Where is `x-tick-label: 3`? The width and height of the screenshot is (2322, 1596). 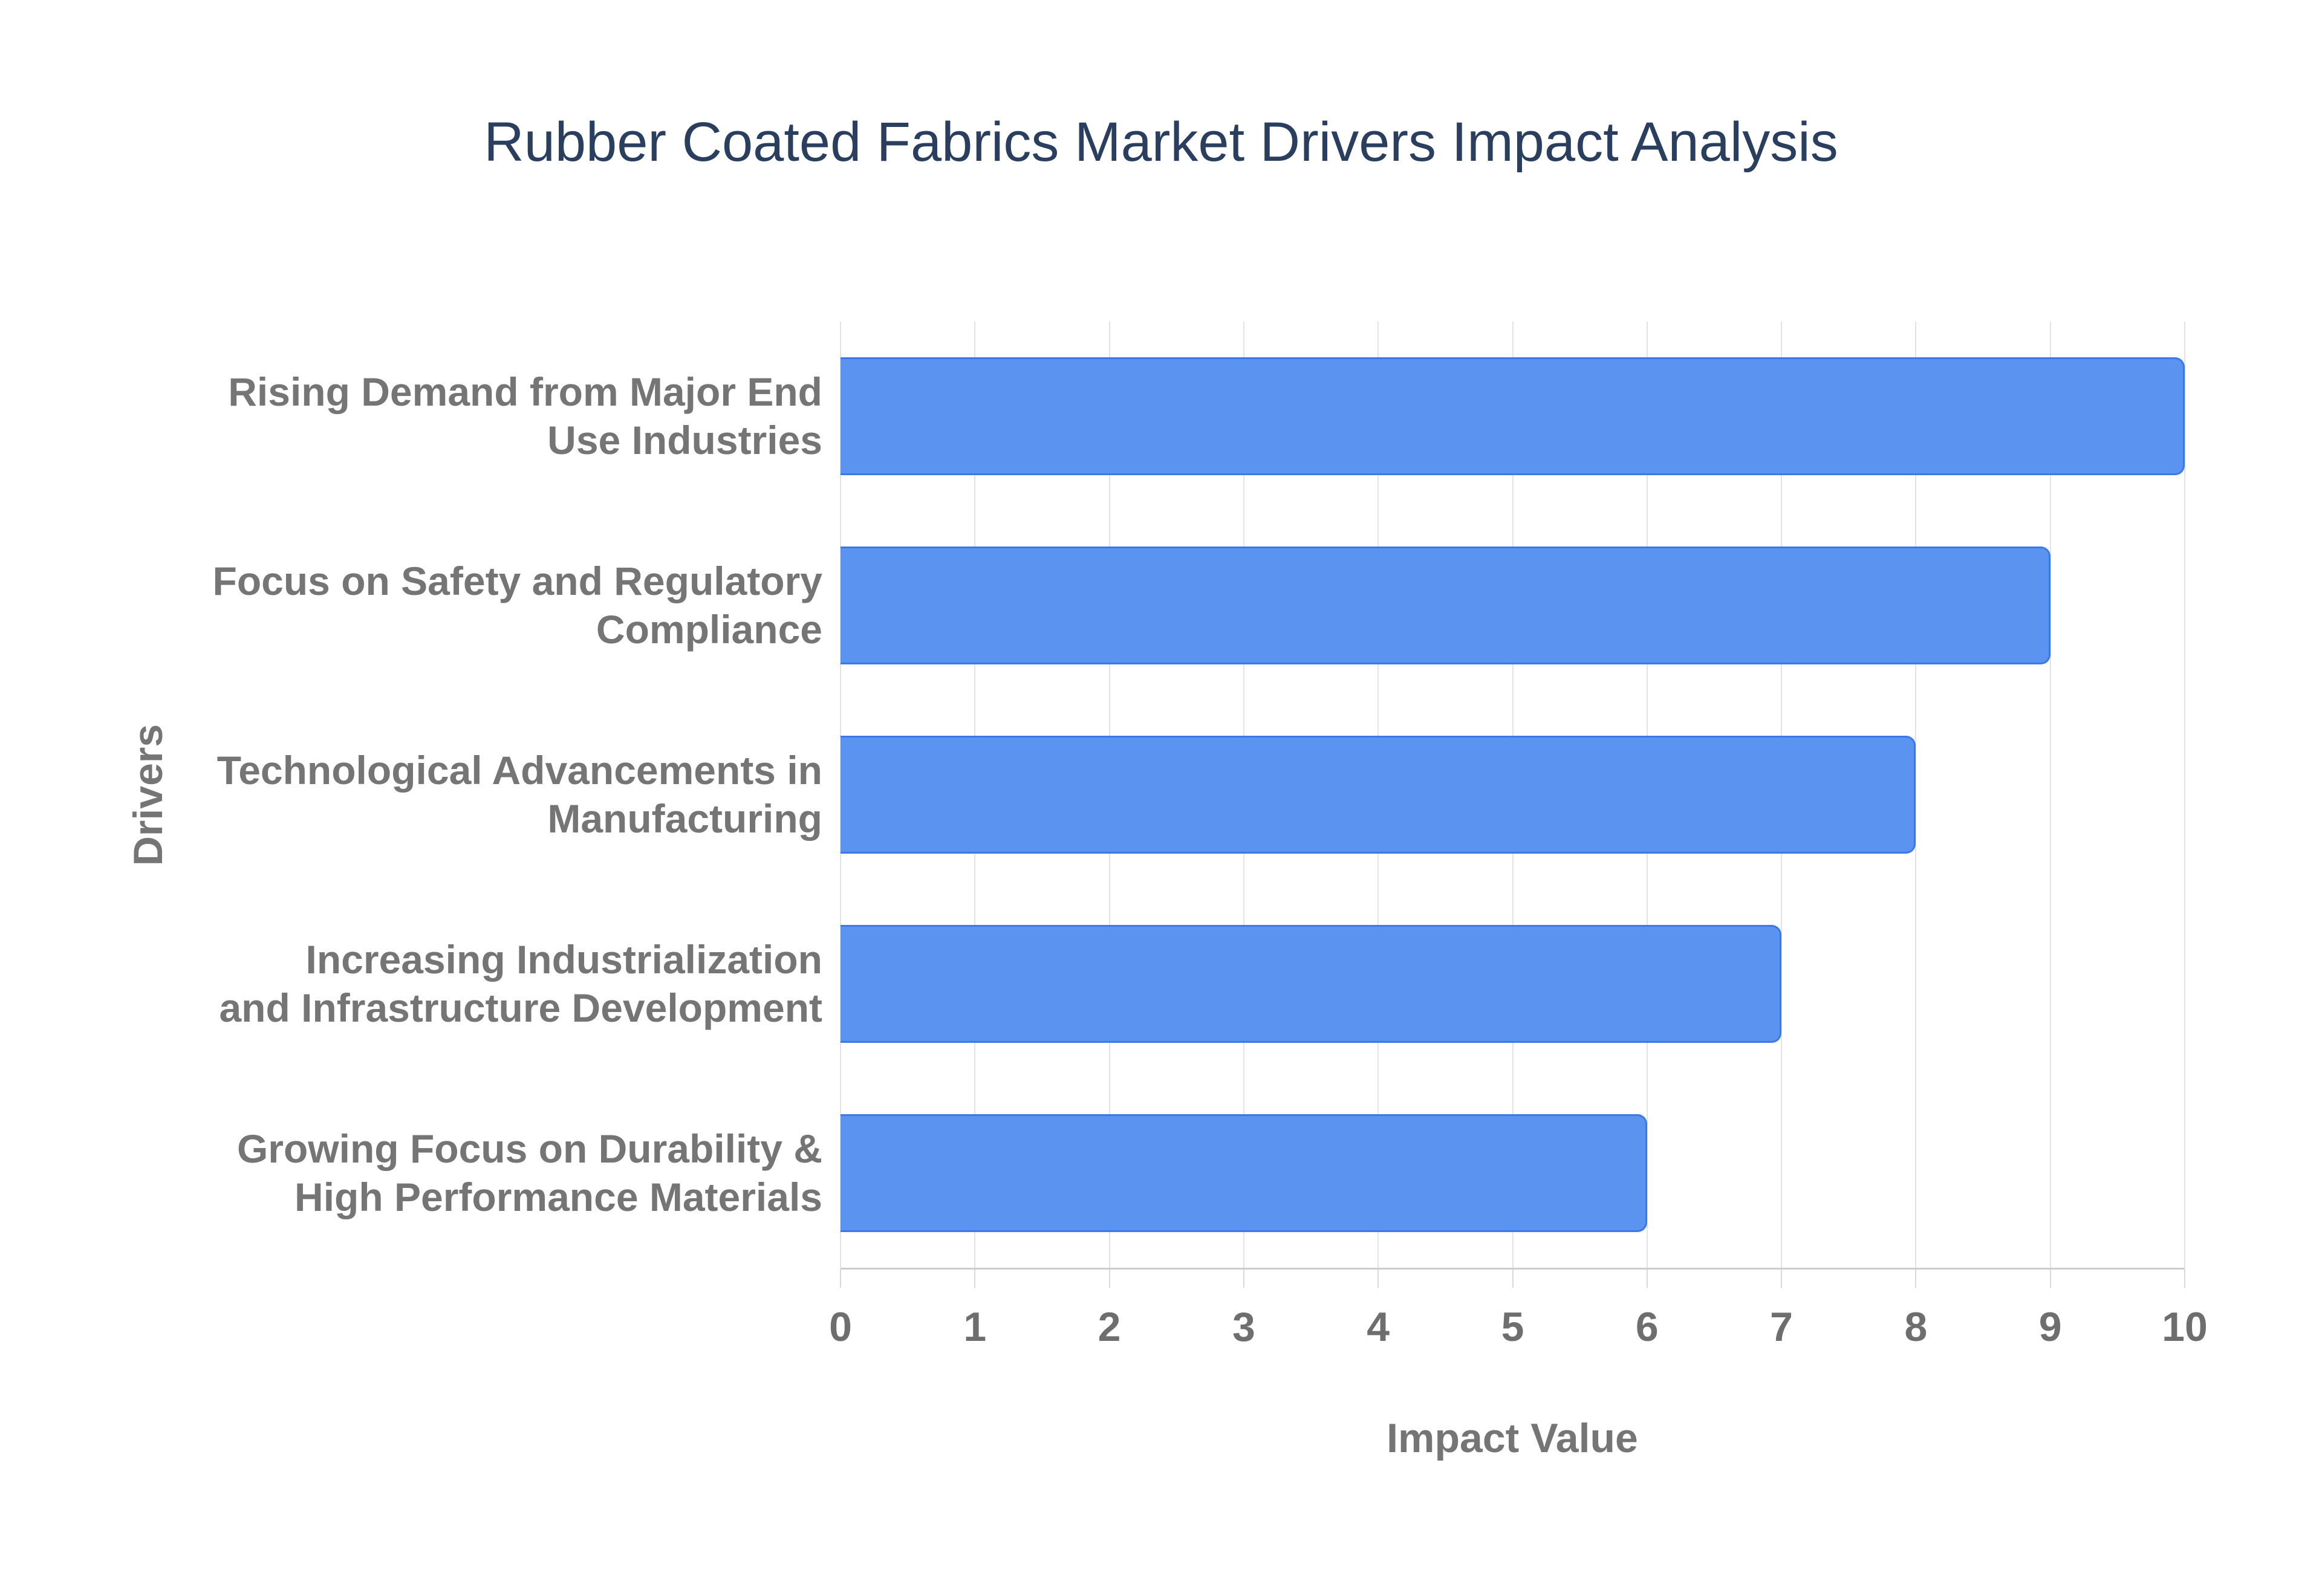
x-tick-label: 3 is located at coordinates (1243, 1327).